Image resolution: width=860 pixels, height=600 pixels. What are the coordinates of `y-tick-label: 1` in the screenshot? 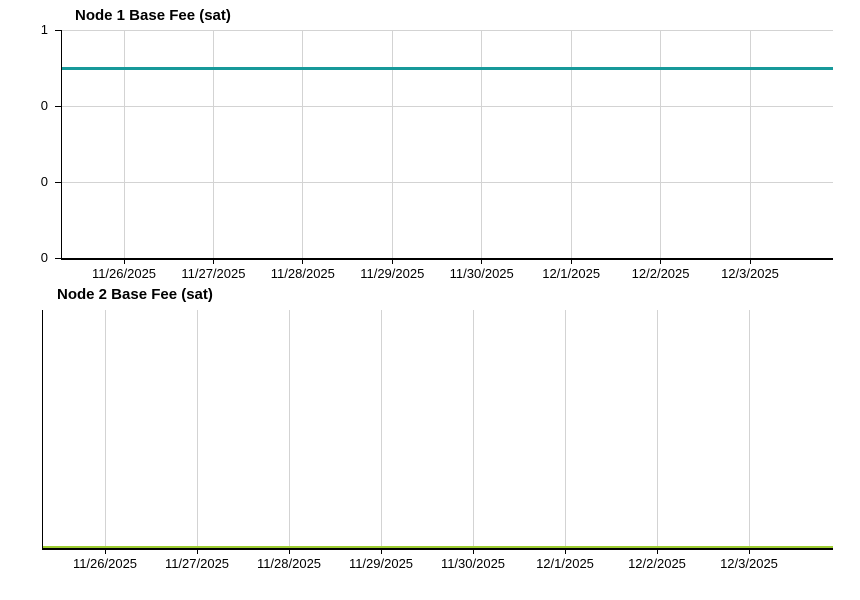 It's located at (44, 29).